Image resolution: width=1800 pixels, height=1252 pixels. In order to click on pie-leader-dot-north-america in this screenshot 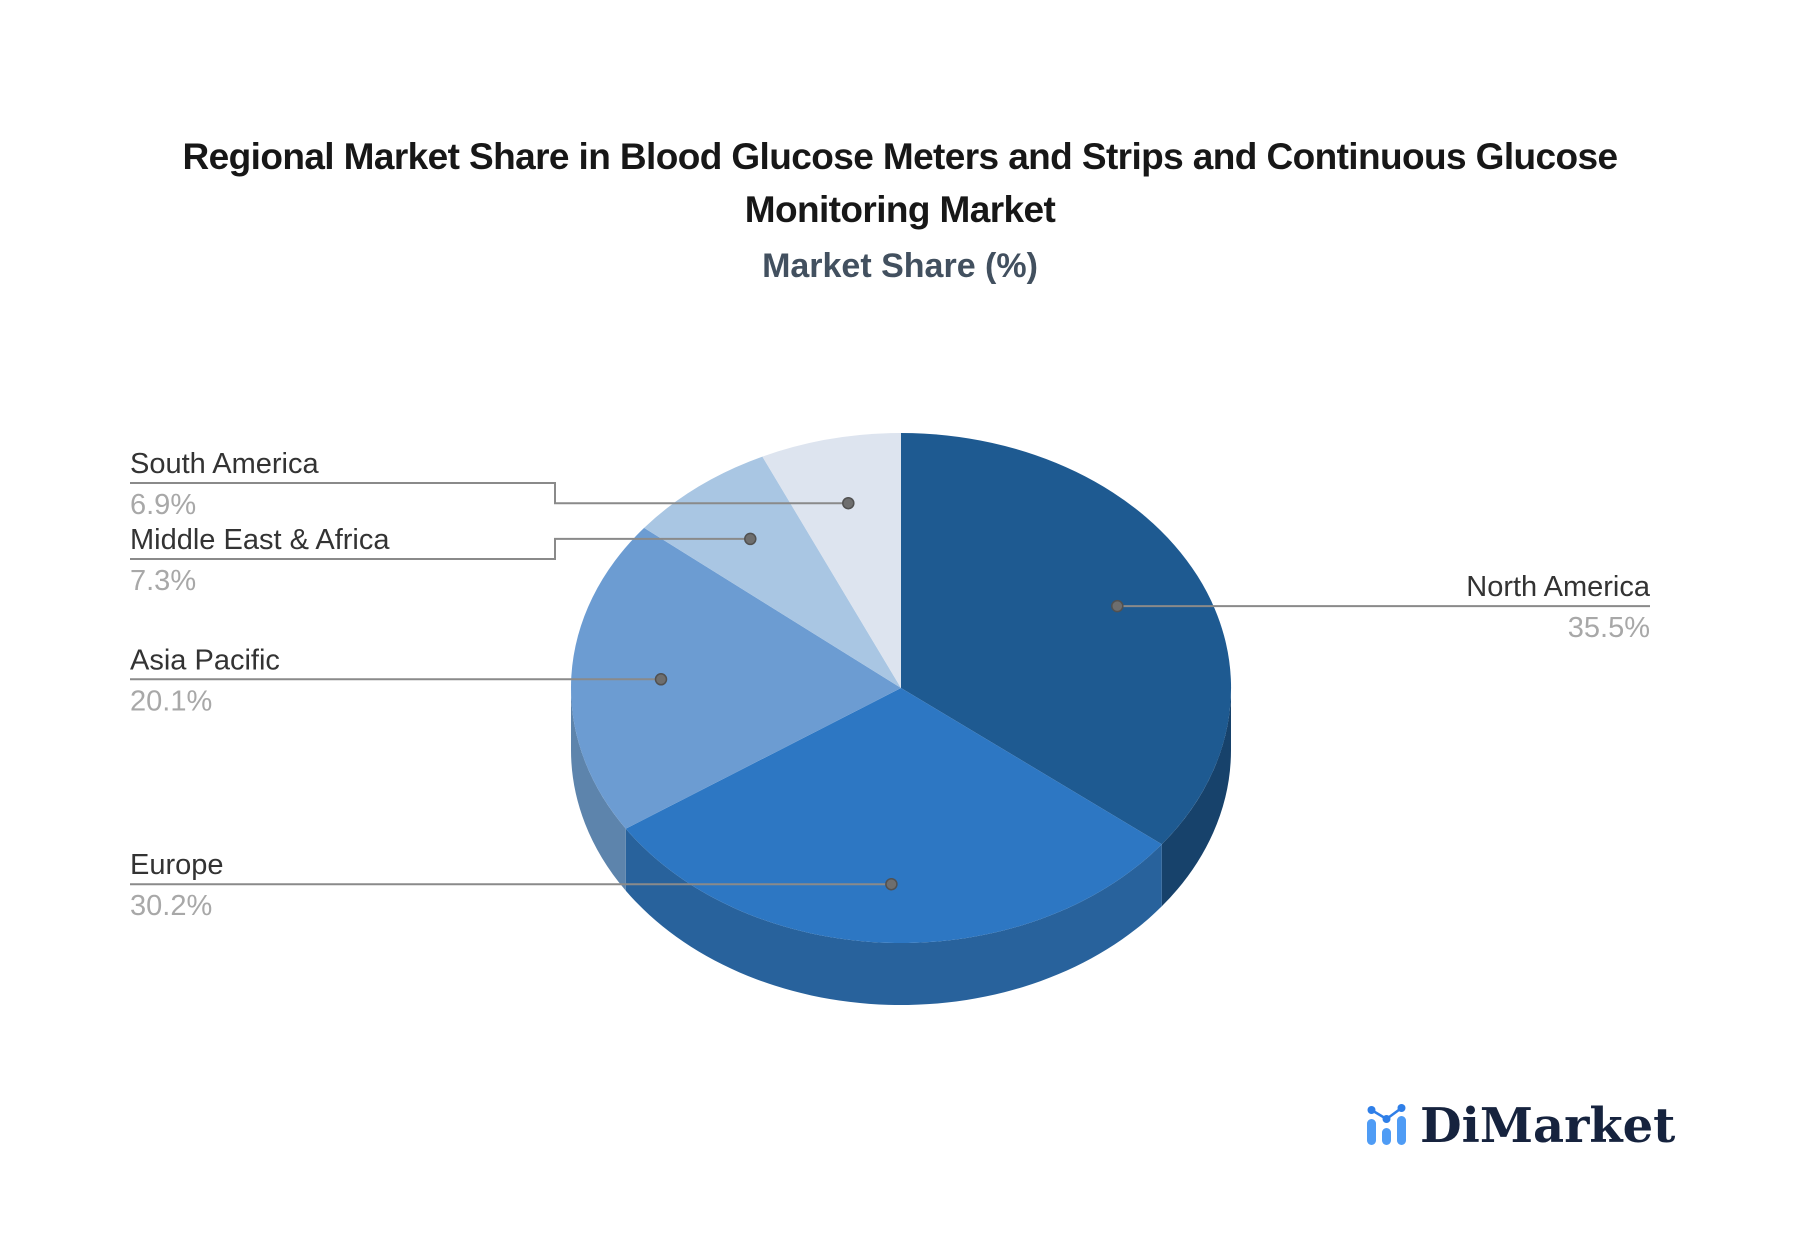, I will do `click(1117, 606)`.